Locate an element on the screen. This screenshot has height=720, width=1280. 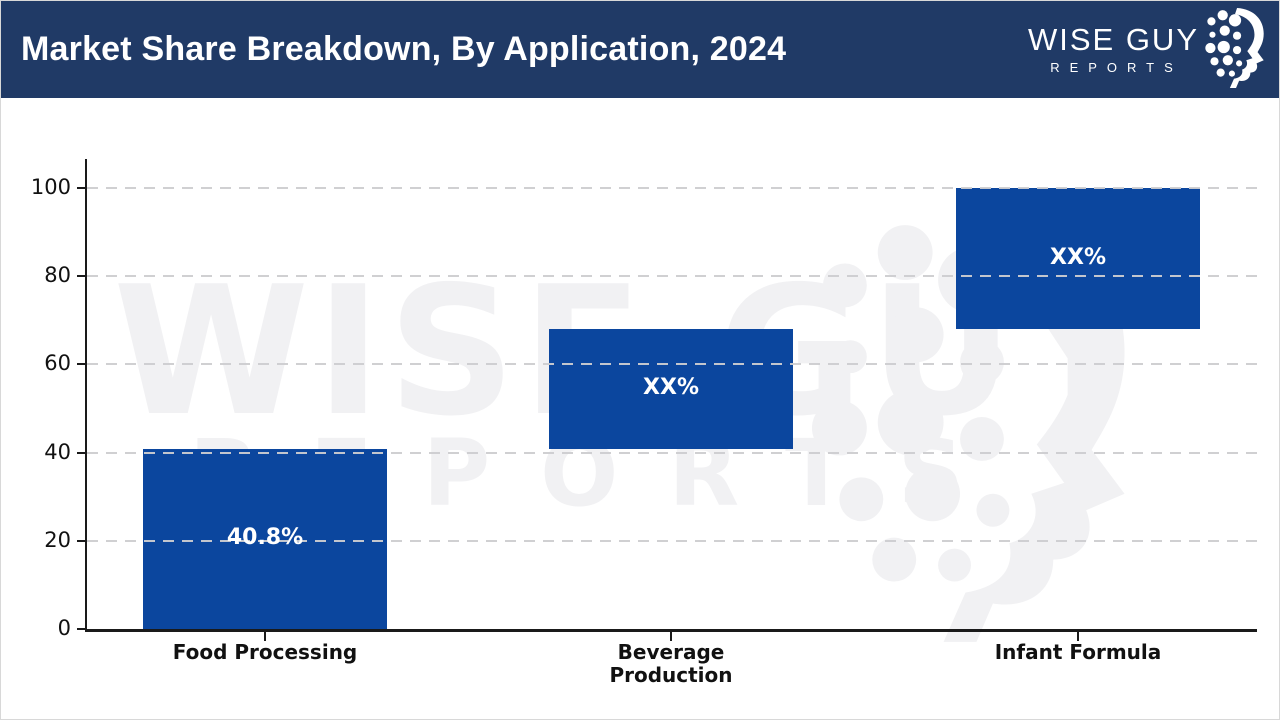
y-tick-label-0: 0 is located at coordinates (64, 628).